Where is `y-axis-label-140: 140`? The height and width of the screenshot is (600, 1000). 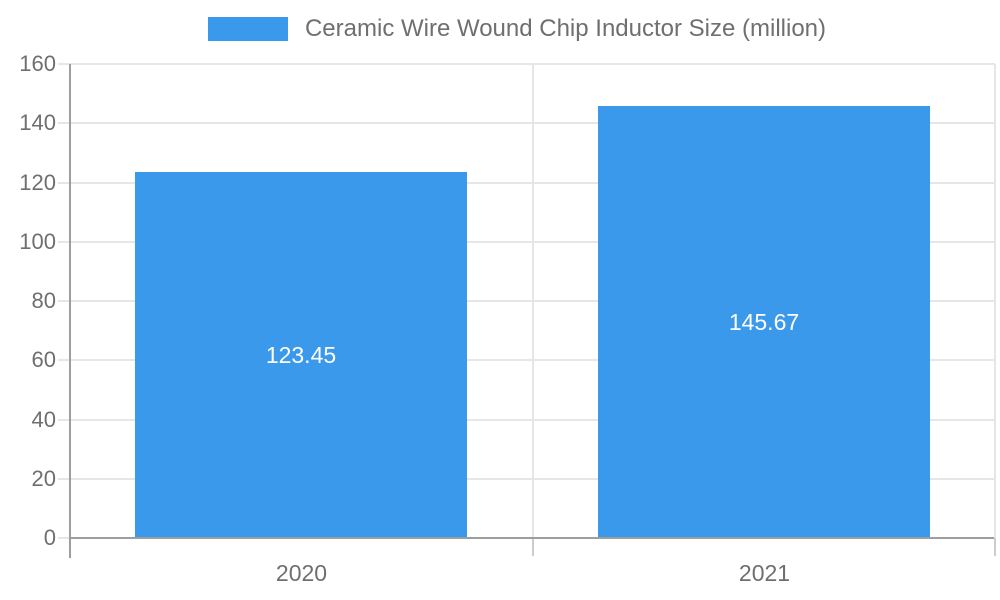 y-axis-label-140: 140 is located at coordinates (37, 122).